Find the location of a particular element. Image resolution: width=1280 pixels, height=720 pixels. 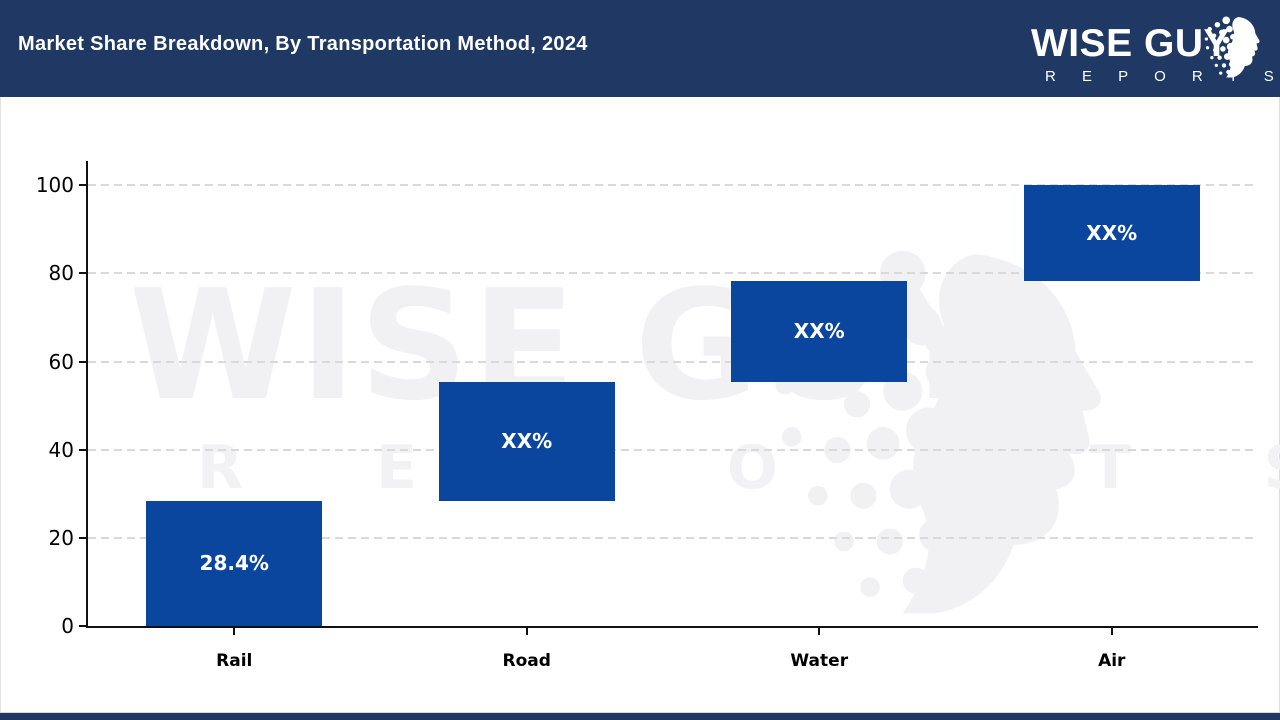

brand-logo: WISE GUY R E P O R T S is located at coordinates (1138, 49).